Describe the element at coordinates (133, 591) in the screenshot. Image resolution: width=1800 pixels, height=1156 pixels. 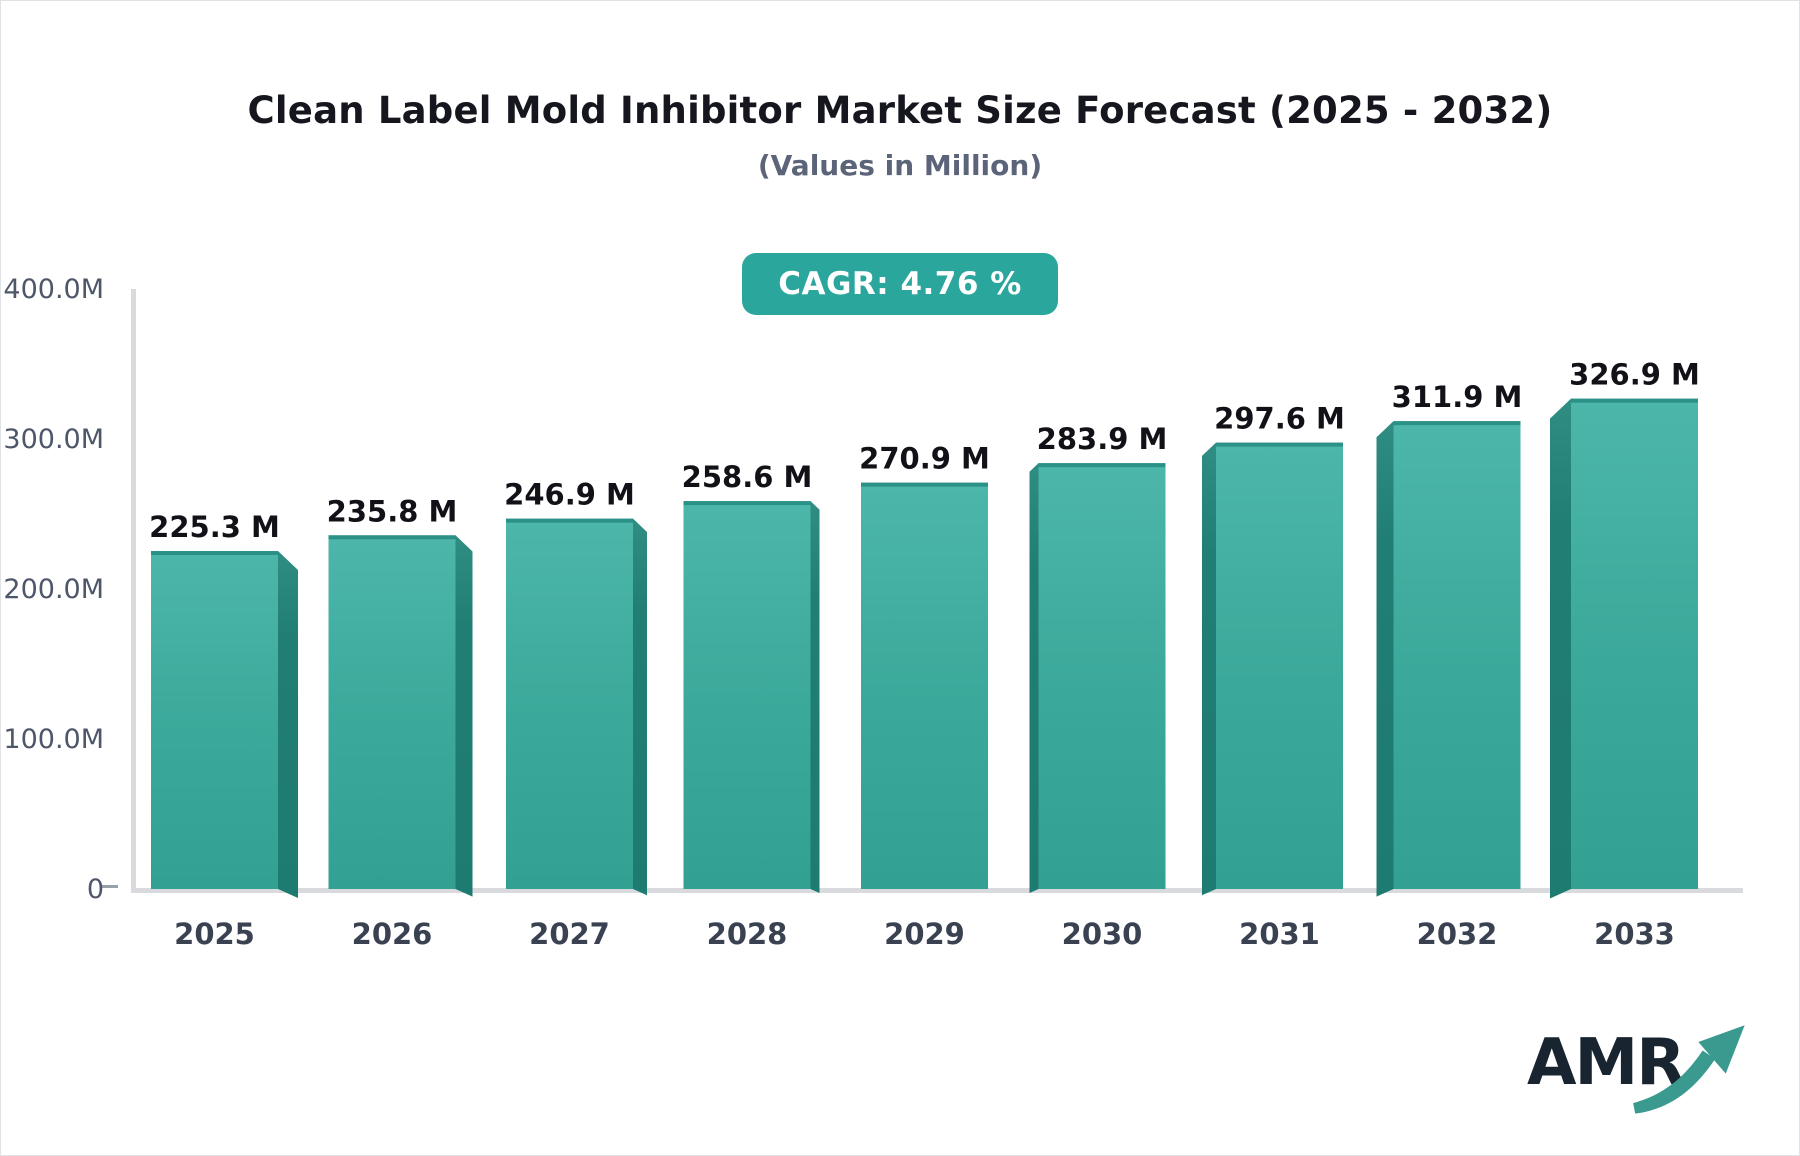
I see `y-axis-line` at that location.